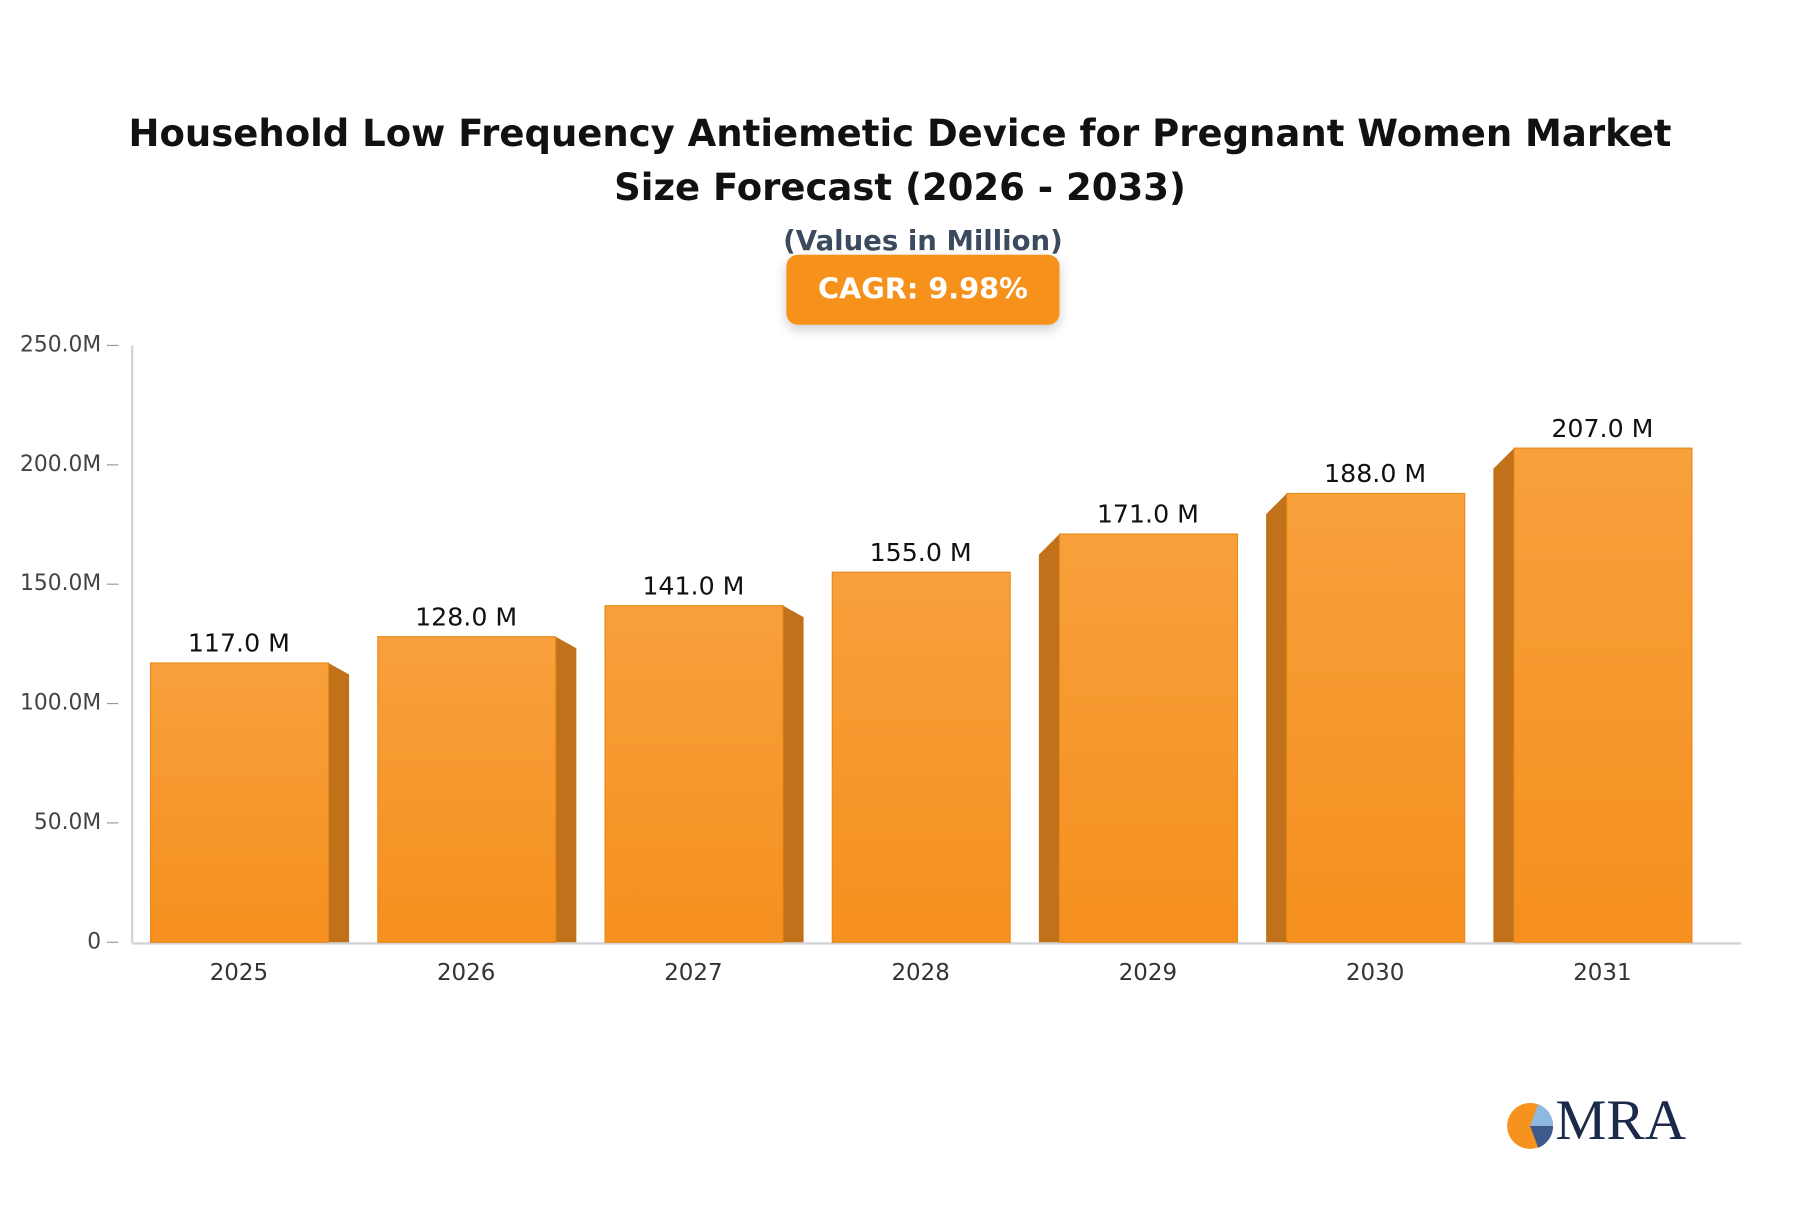 The width and height of the screenshot is (1800, 1212). Describe the element at coordinates (1148, 973) in the screenshot. I see `x-tick-label: 2029` at that location.